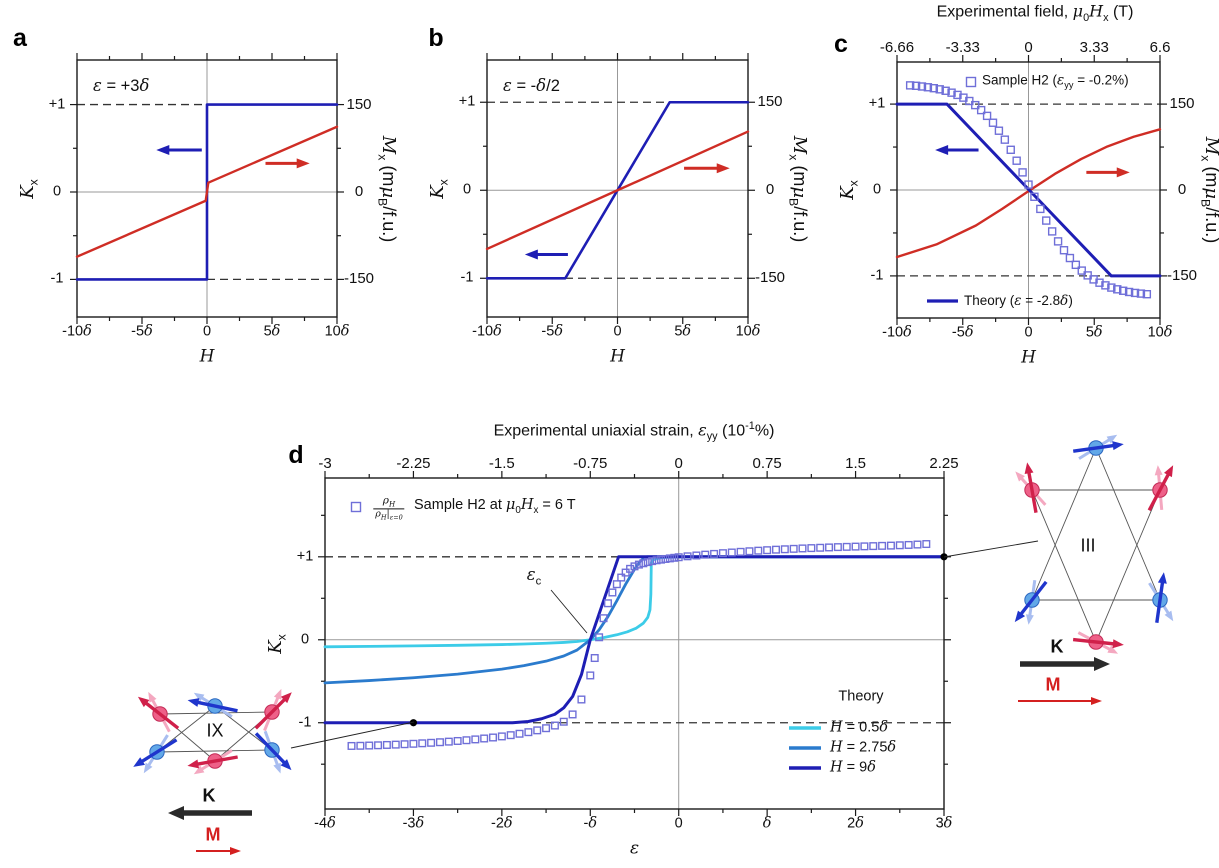 This screenshot has height=868, width=1219. I want to click on c-series-Kx-theory, so click(1028, 190).